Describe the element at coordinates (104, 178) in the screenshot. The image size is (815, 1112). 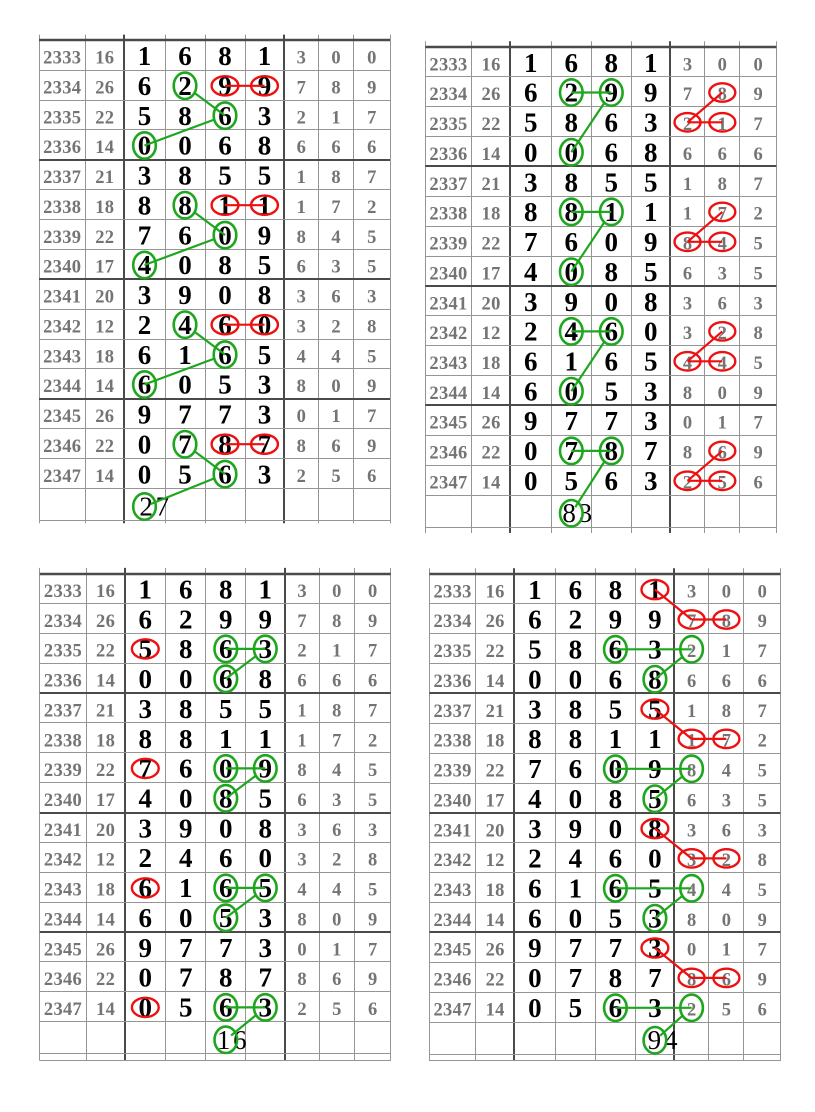
I see `svg-text: 21` at that location.